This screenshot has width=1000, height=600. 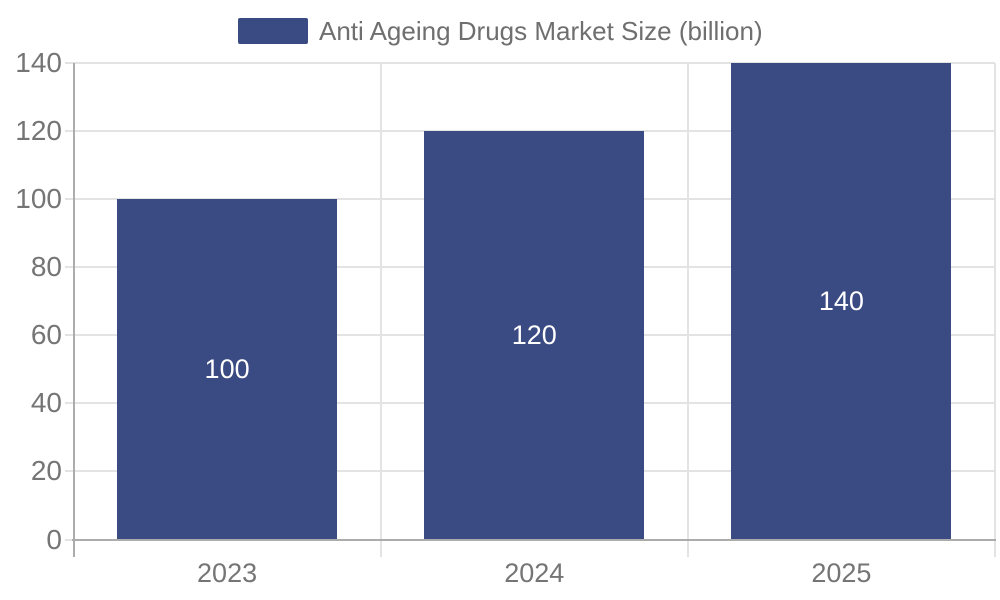 I want to click on y-tick-label-20: 20, so click(x=46, y=471).